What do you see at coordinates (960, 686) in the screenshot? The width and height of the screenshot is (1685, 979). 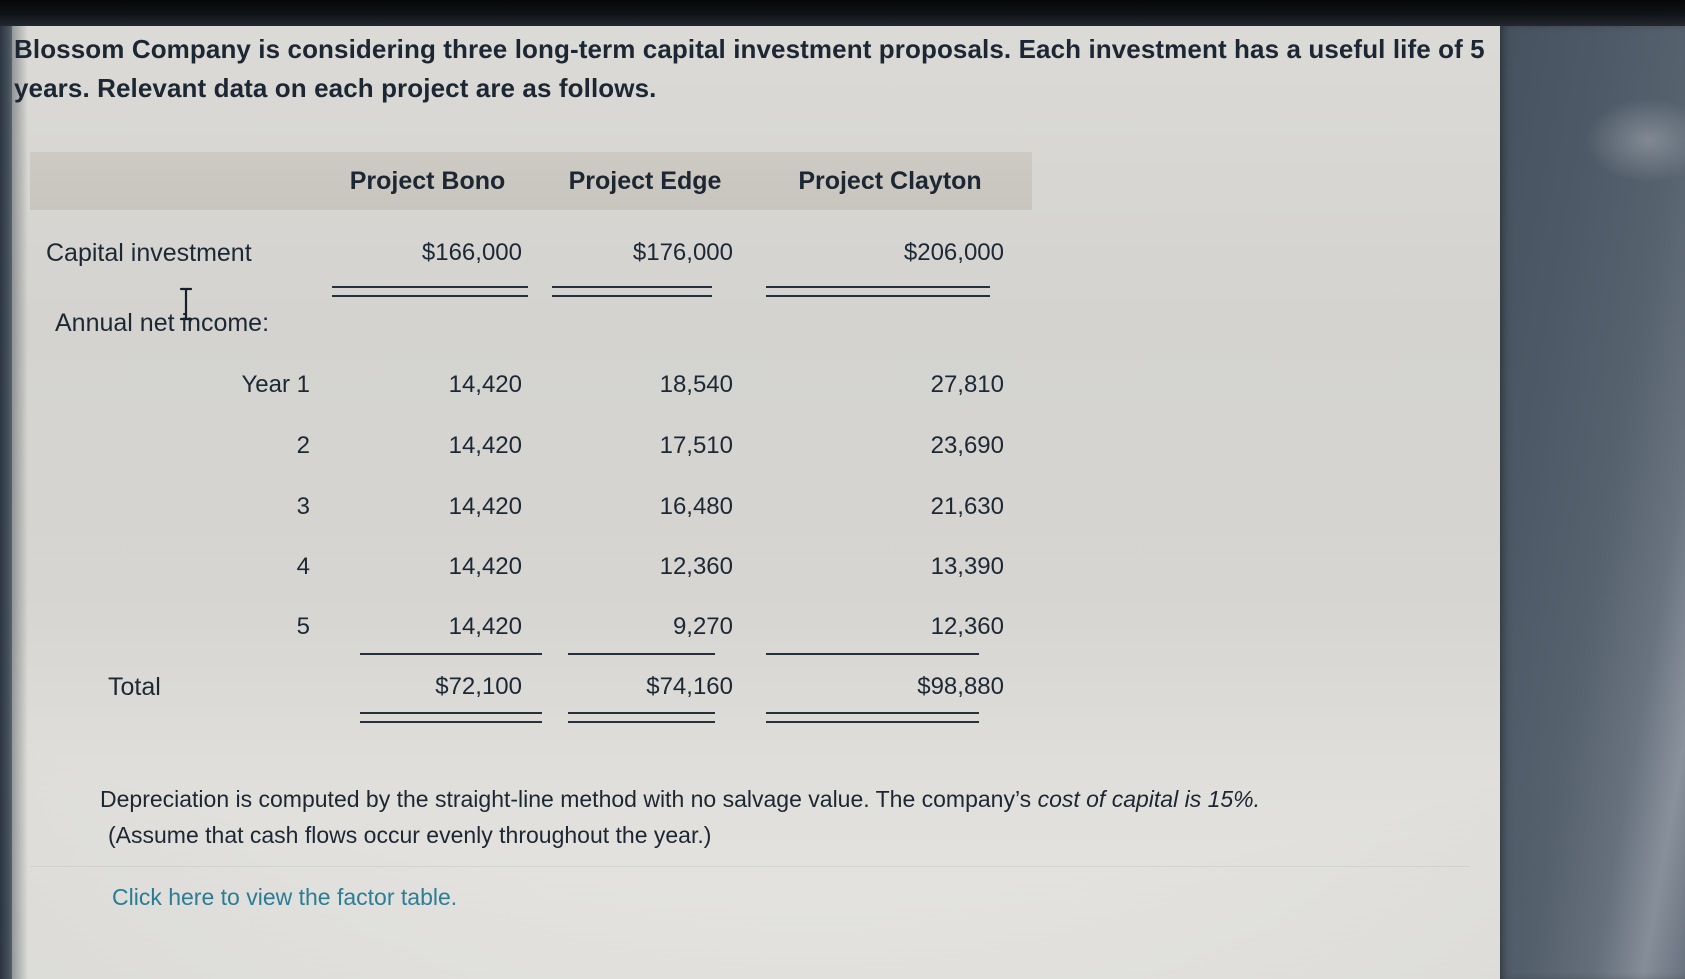 I see `total-clayton-value: $98,880` at bounding box center [960, 686].